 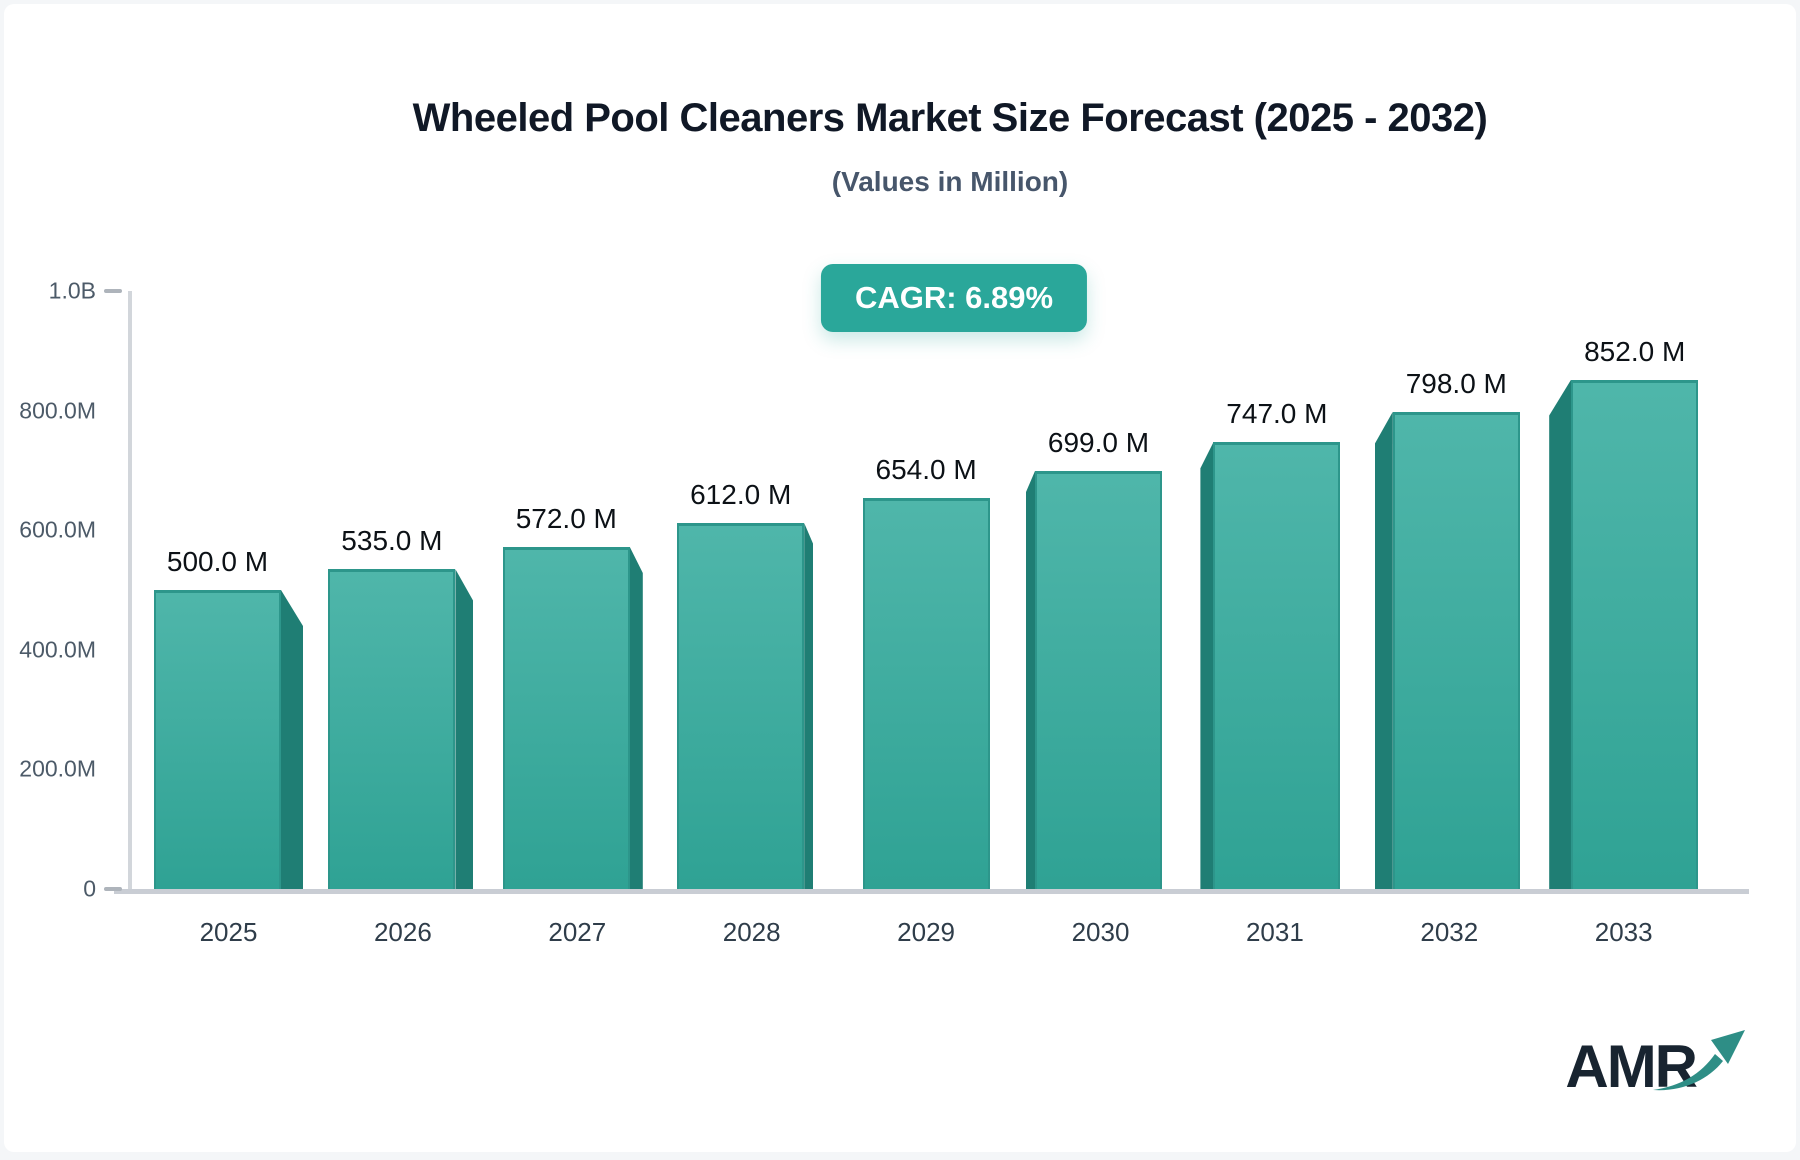 I want to click on y-axis-tick-label: 1.0B, so click(x=72, y=290).